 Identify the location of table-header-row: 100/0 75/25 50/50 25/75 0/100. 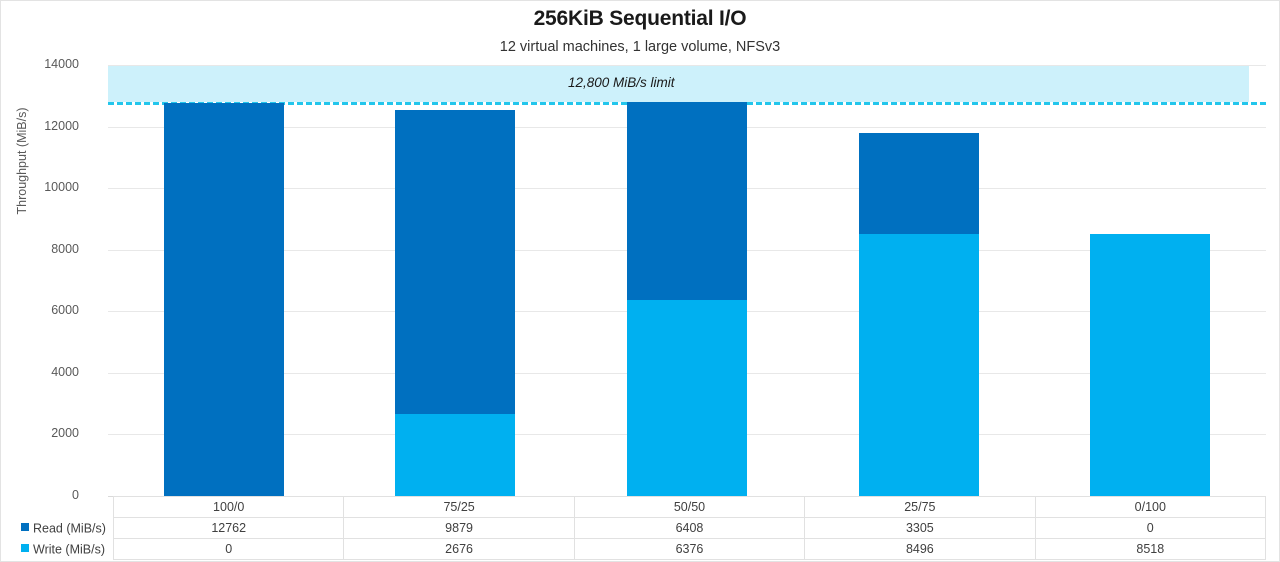
(641, 507).